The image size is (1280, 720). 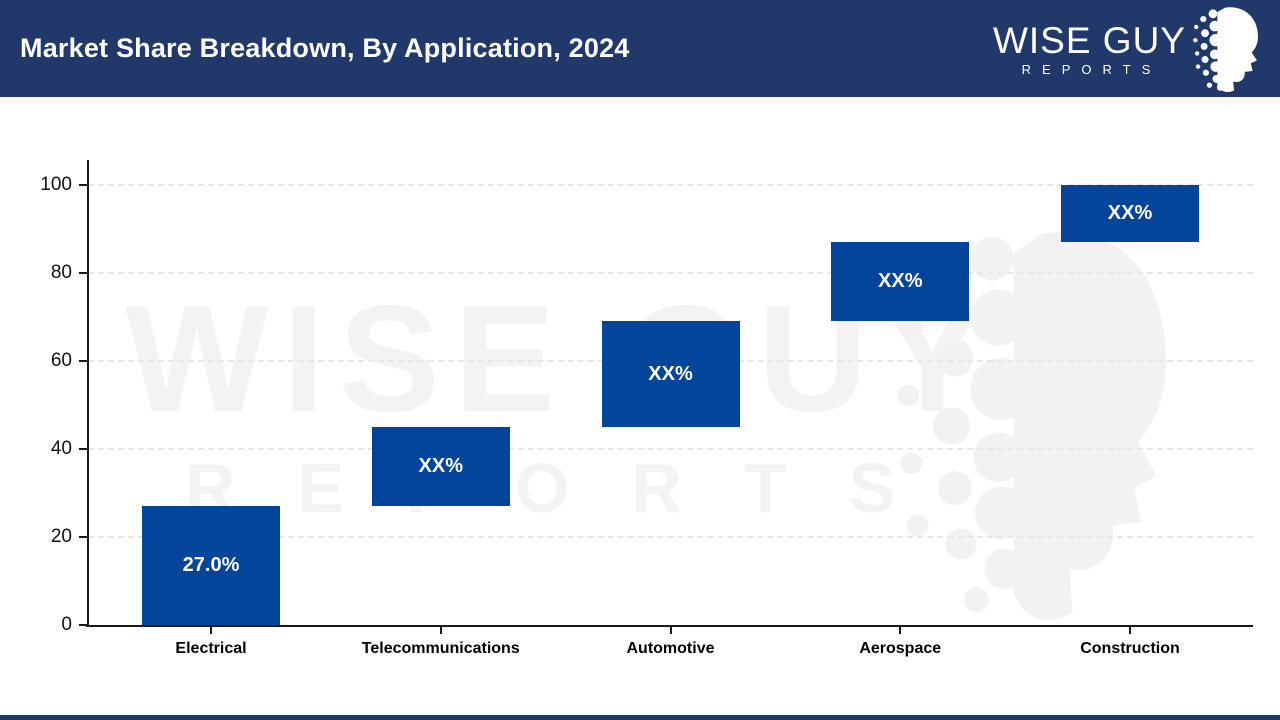 I want to click on x-category-label: Aerospace, so click(x=900, y=648).